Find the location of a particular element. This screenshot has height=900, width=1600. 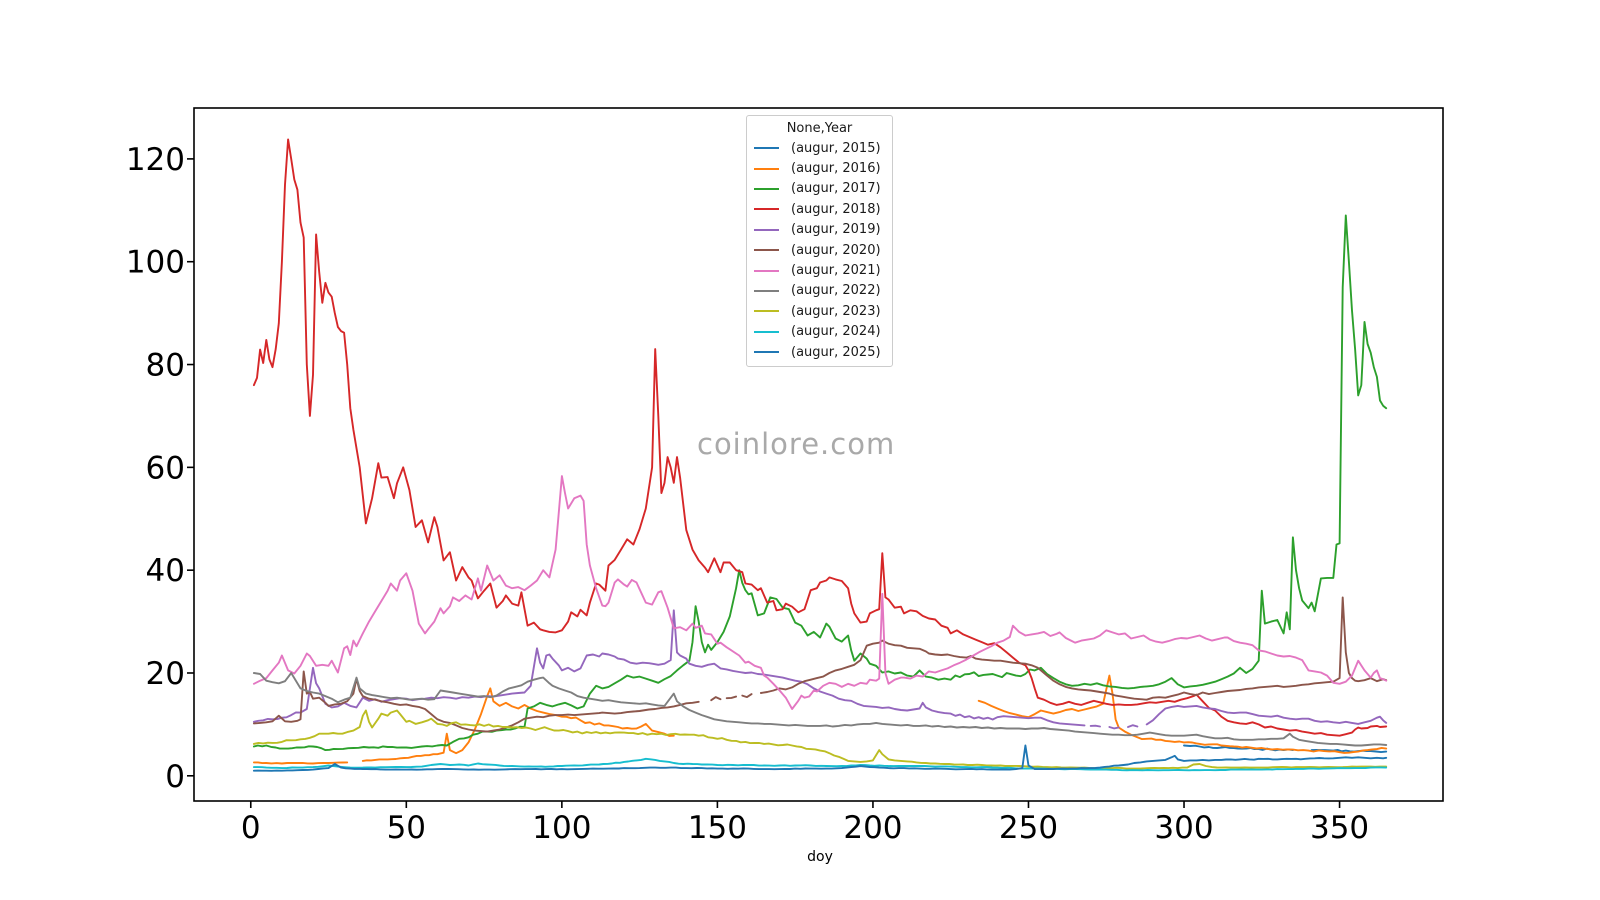

legend-item-2018: (augur, 2018) is located at coordinates (819, 209).